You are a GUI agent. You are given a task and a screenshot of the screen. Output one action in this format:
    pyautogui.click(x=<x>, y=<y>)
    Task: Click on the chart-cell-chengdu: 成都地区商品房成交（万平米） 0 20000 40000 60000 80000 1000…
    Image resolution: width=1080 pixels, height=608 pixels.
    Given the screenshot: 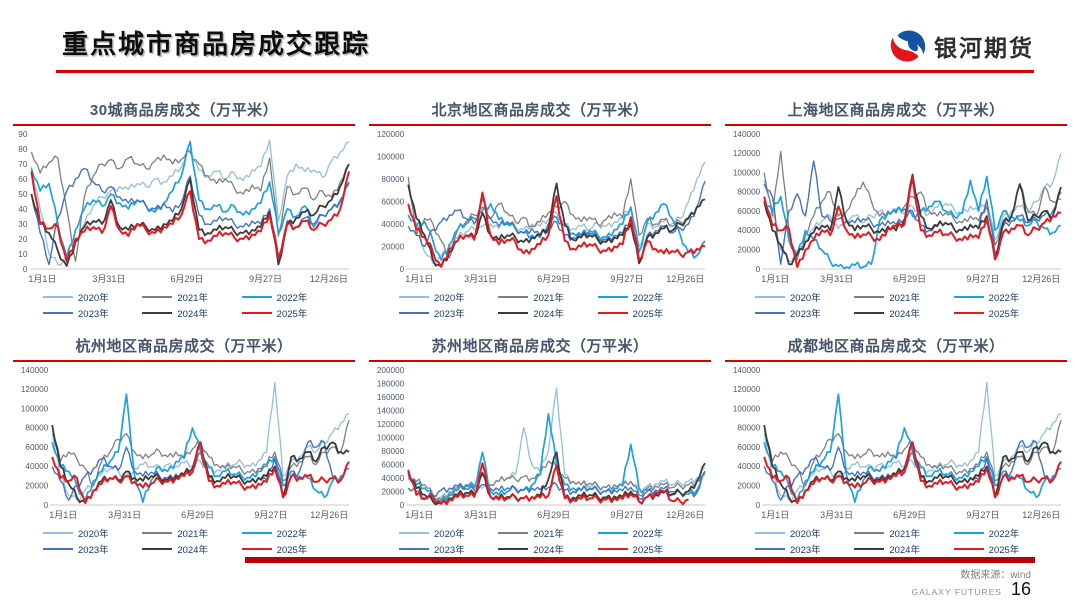 What is the action you would take?
    pyautogui.click(x=896, y=444)
    